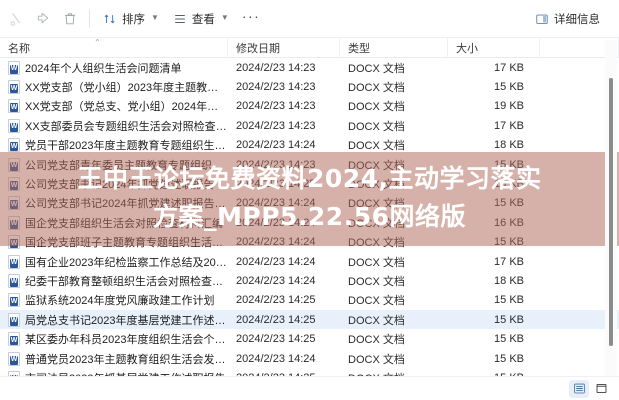 The height and width of the screenshot is (400, 619). I want to click on large-icons-view-icon, so click(601, 388).